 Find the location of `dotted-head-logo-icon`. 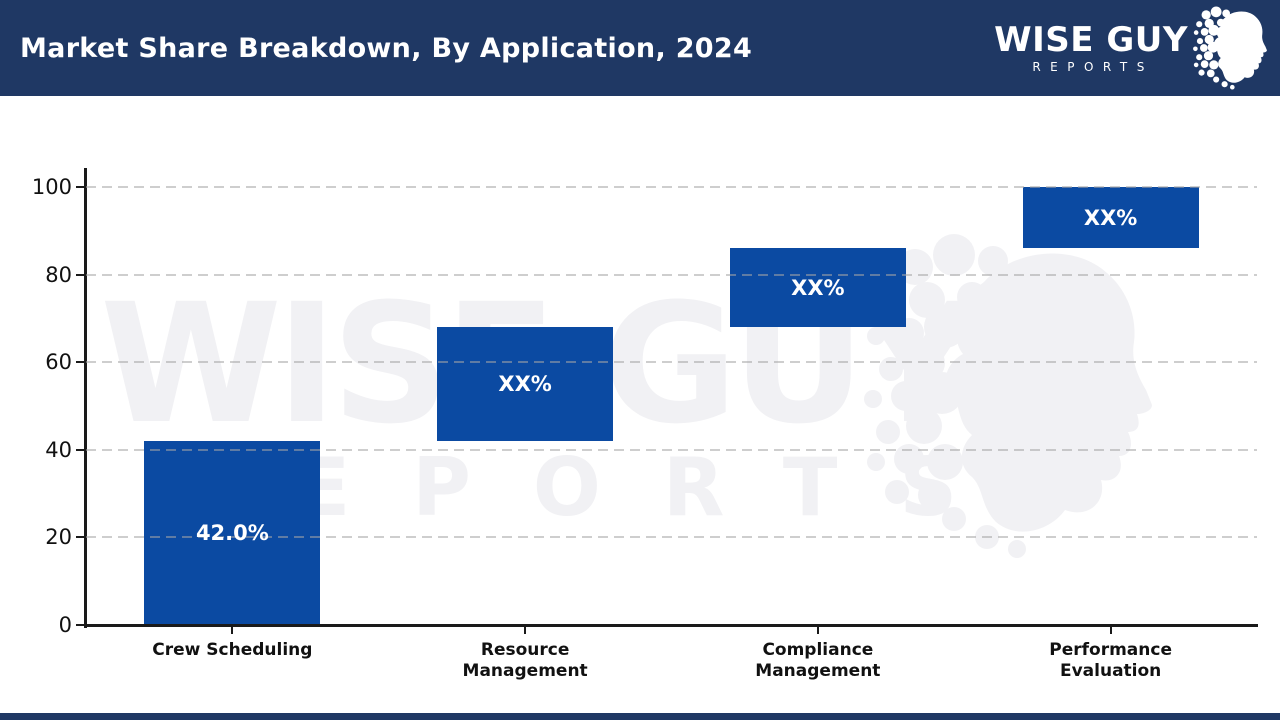

dotted-head-logo-icon is located at coordinates (1230, 48).